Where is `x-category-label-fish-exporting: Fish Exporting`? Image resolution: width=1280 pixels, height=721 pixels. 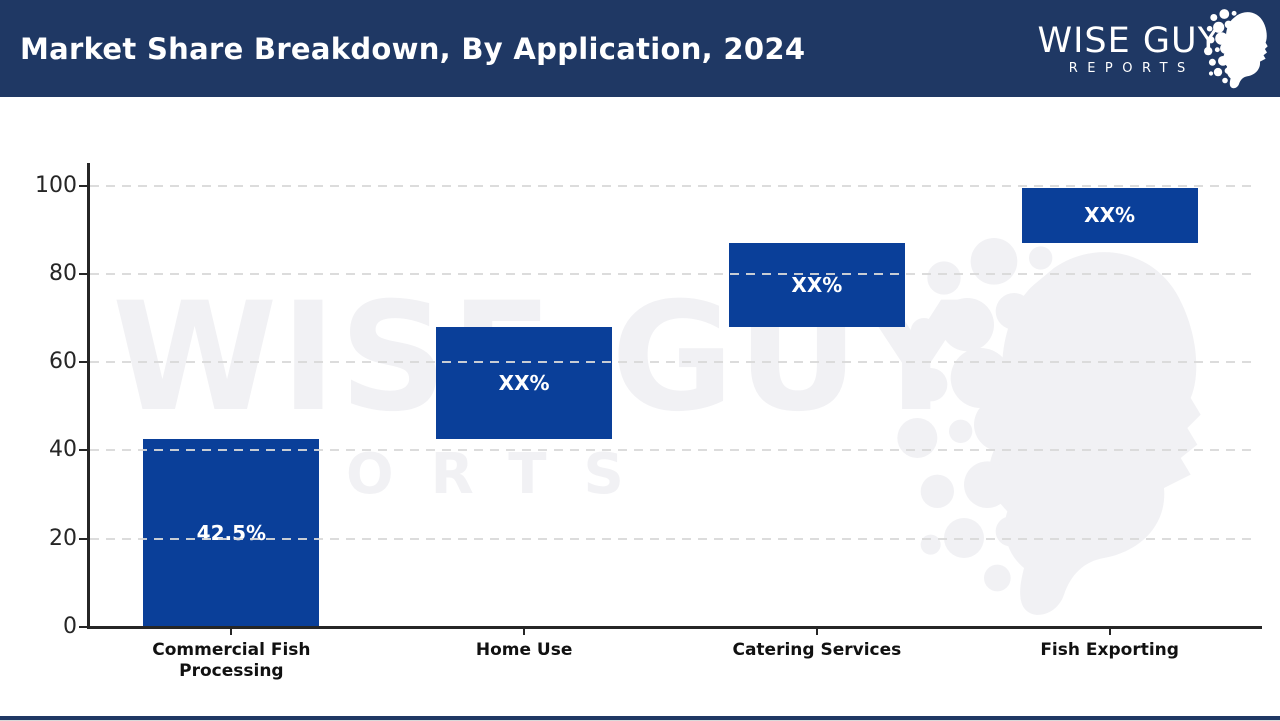
x-category-label-fish-exporting: Fish Exporting is located at coordinates (1109, 650).